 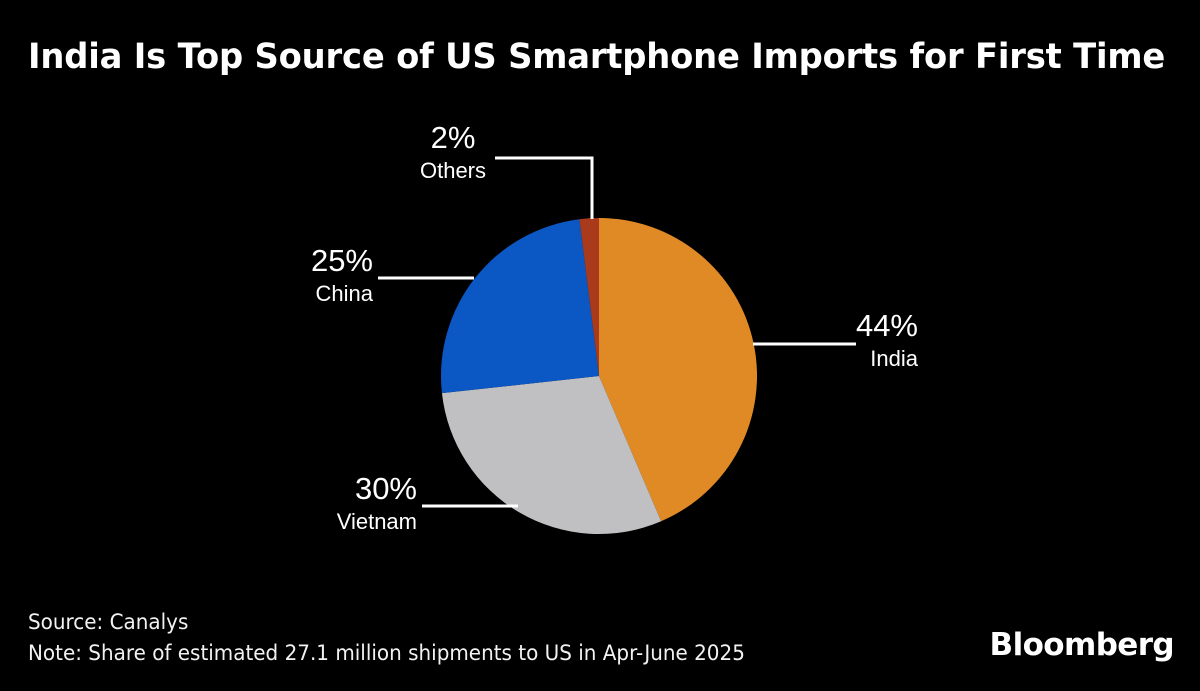 What do you see at coordinates (589, 297) in the screenshot?
I see `pie-slice-others` at bounding box center [589, 297].